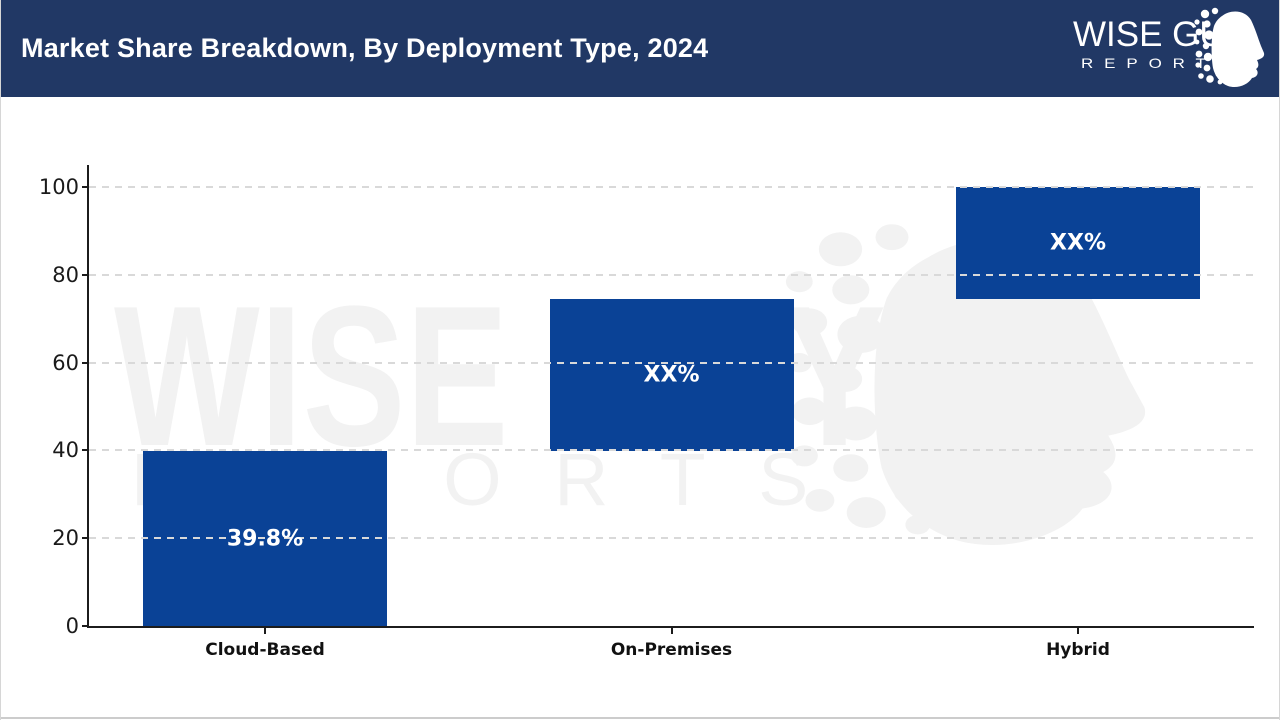 Image resolution: width=1280 pixels, height=720 pixels. What do you see at coordinates (65, 450) in the screenshot?
I see `y-tick-label: 40` at bounding box center [65, 450].